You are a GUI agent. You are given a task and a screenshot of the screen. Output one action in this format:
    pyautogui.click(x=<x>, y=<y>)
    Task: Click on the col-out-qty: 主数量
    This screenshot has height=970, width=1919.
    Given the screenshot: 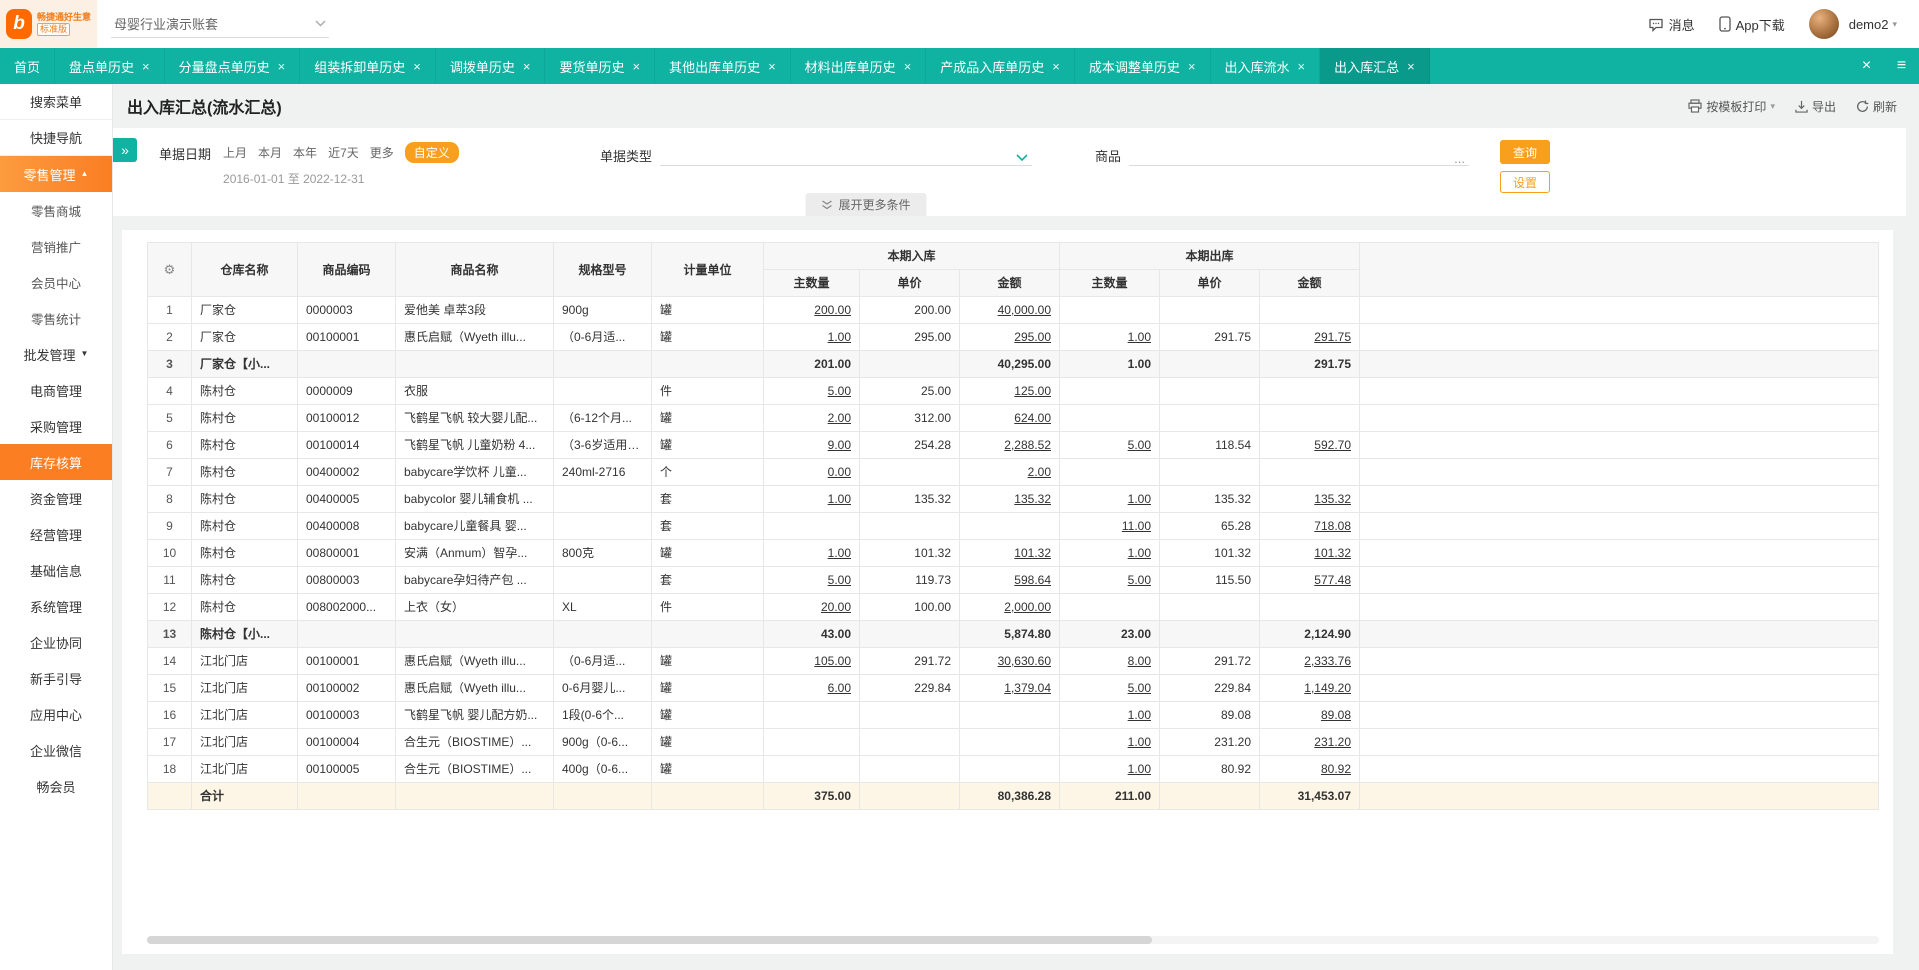 What is the action you would take?
    pyautogui.click(x=1109, y=283)
    